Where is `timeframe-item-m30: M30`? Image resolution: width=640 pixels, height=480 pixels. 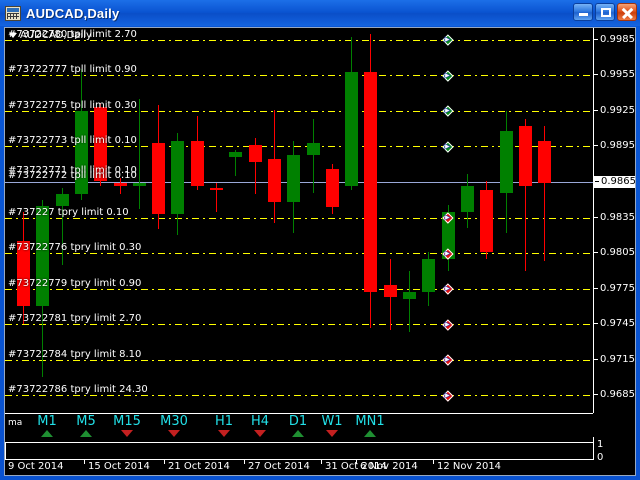
timeframe-item-m30: M30 is located at coordinates (174, 426).